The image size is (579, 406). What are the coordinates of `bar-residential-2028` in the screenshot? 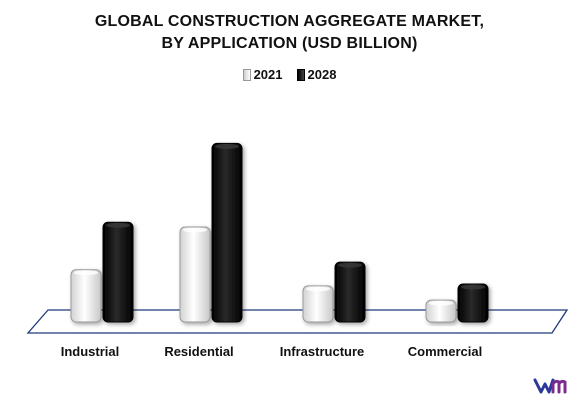 It's located at (227, 232).